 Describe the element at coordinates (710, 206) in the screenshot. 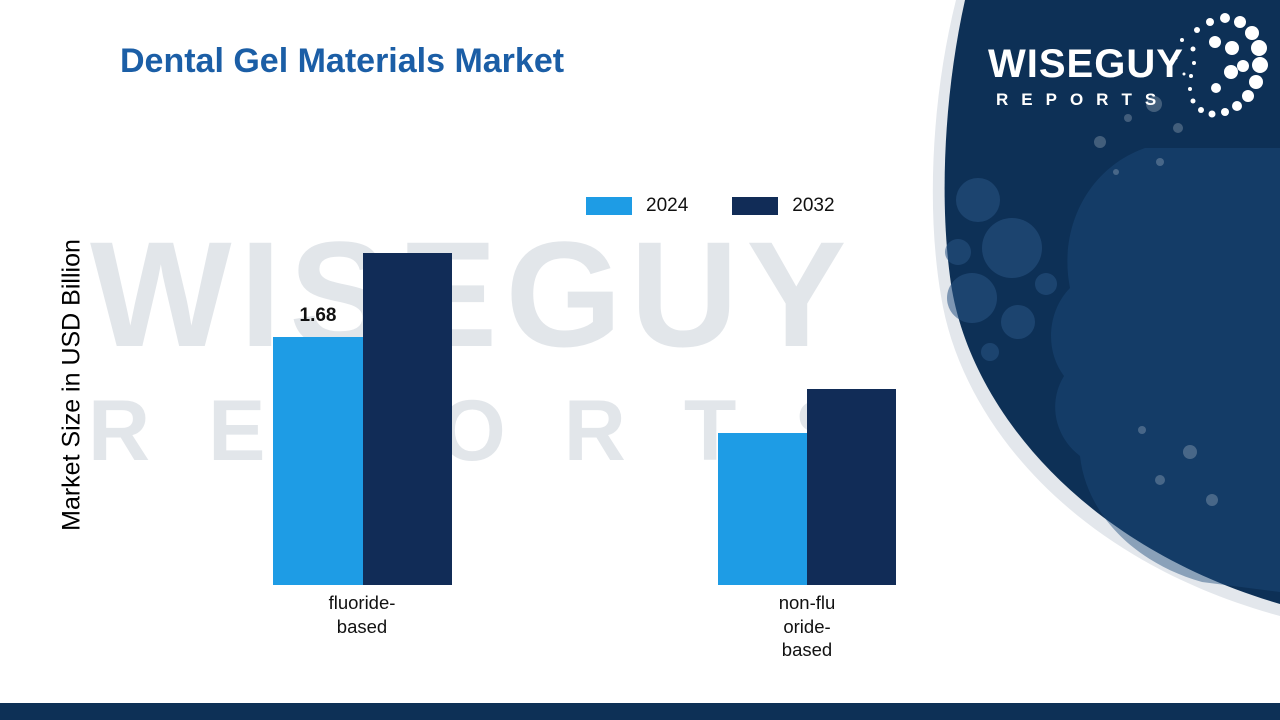

I see `chart-legend: 2024 2032` at that location.